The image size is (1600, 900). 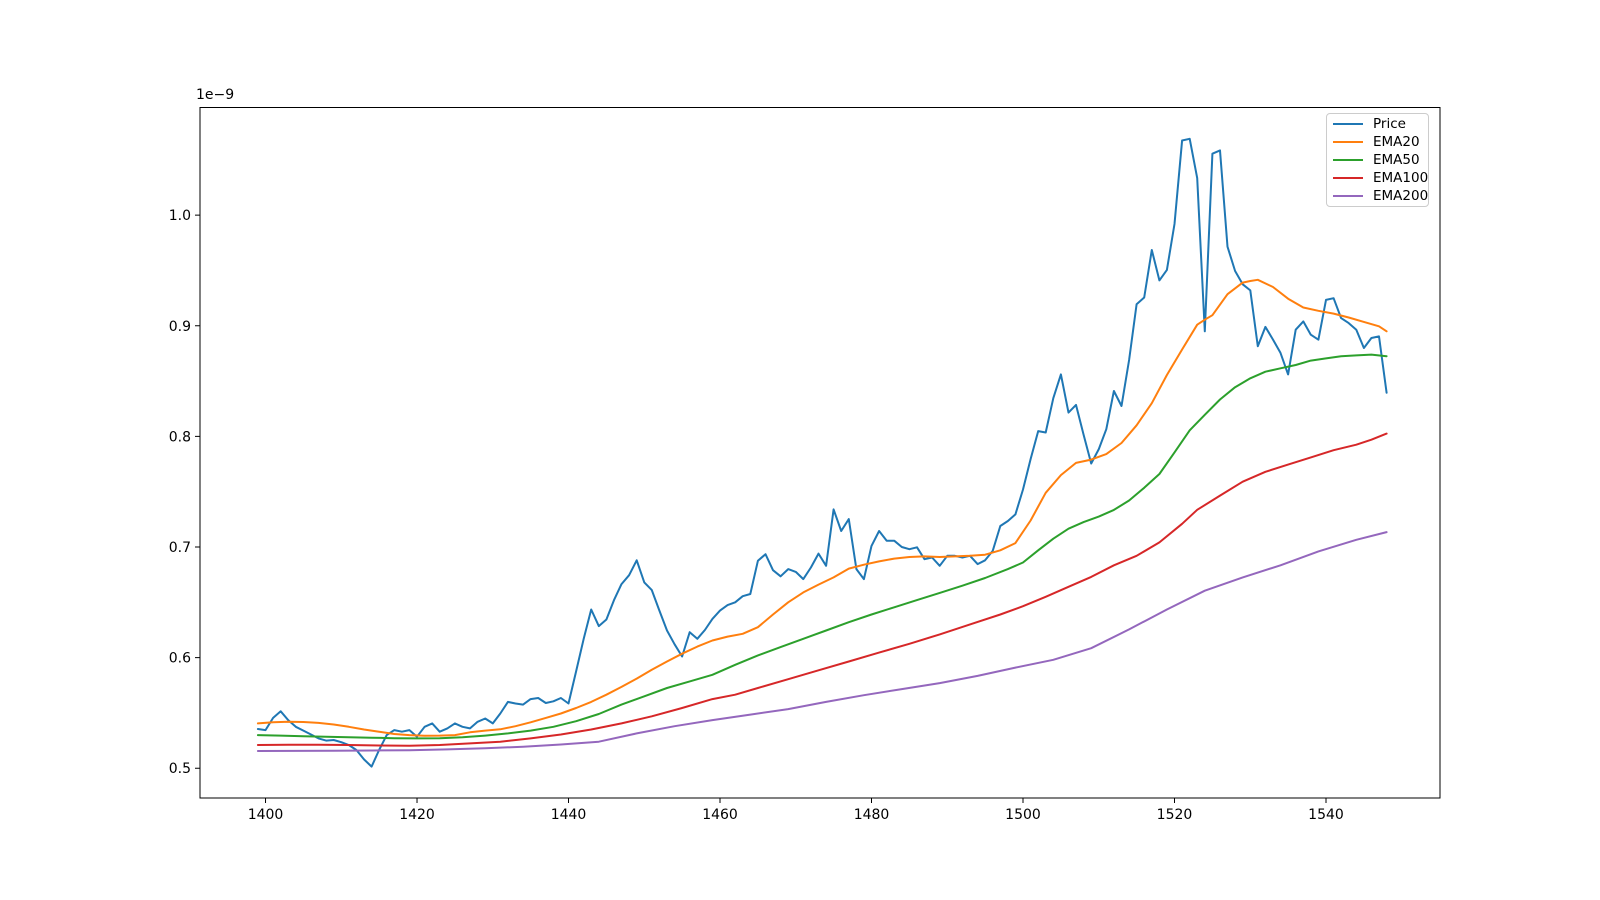 I want to click on y-tick-label: 0.6, so click(x=180, y=659).